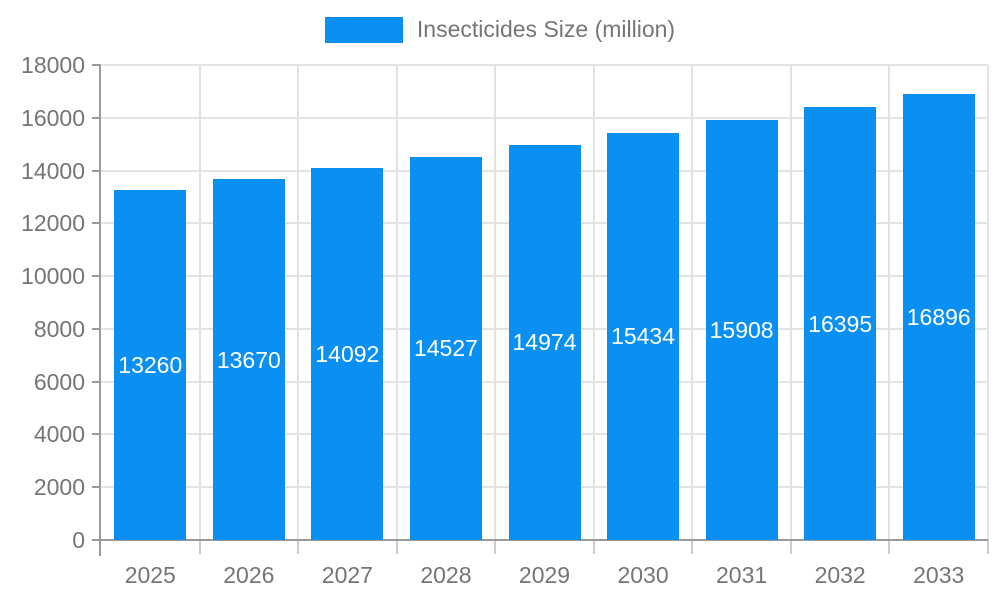 The image size is (1000, 600). I want to click on bar-value-label: 14527, so click(445, 348).